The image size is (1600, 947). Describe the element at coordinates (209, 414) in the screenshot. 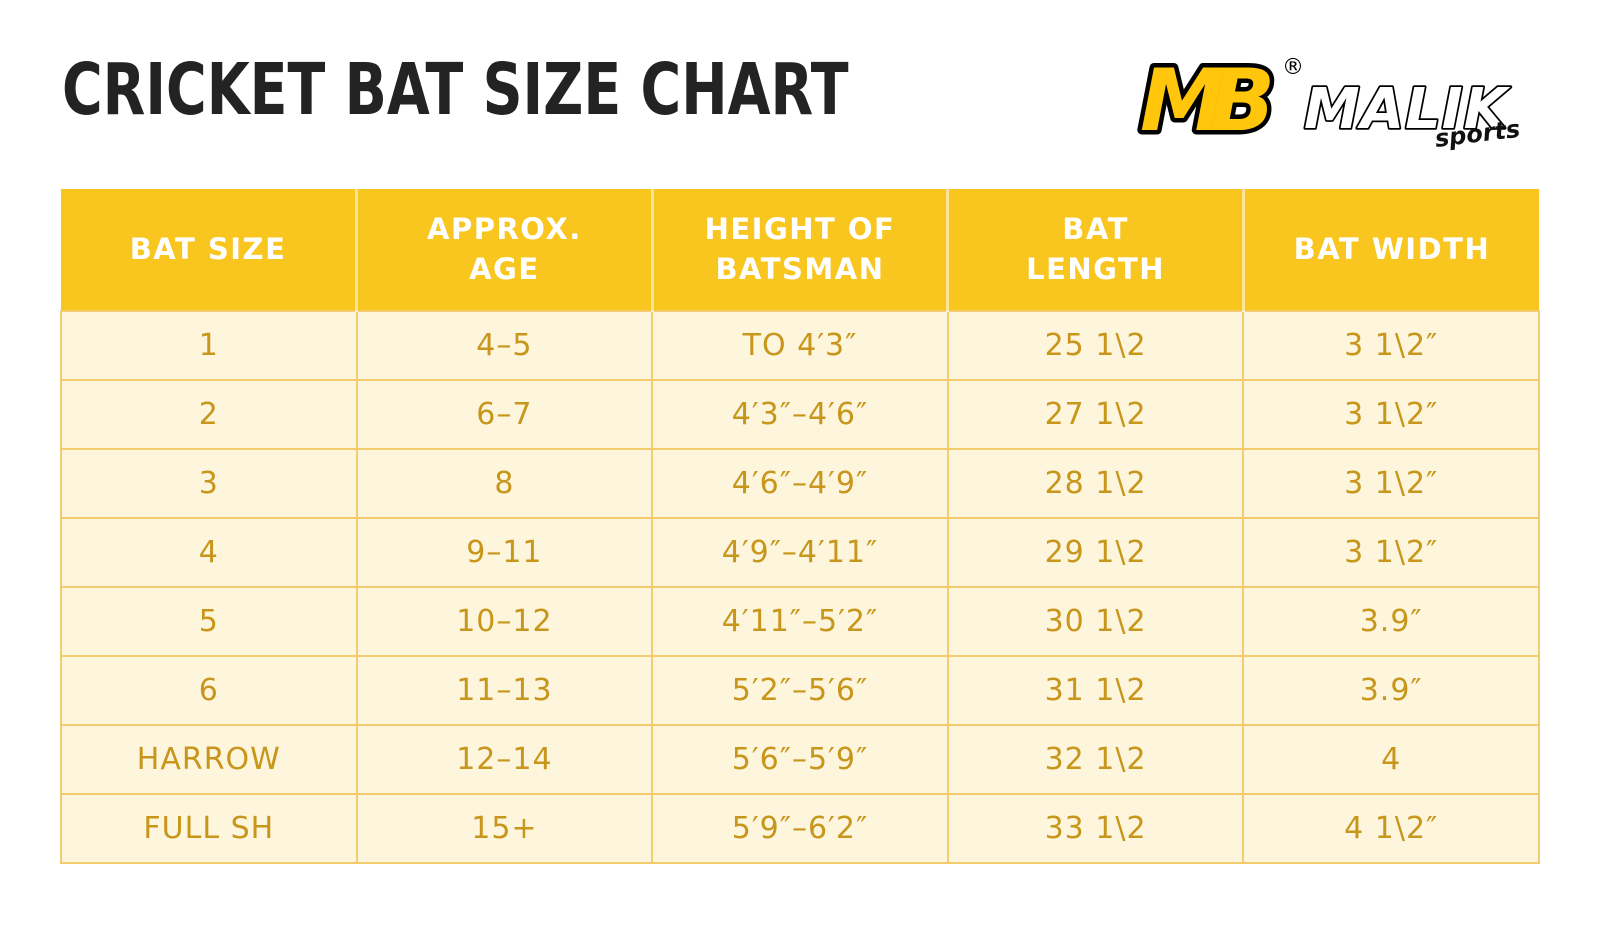

I see `cell-bat-size: 2` at that location.